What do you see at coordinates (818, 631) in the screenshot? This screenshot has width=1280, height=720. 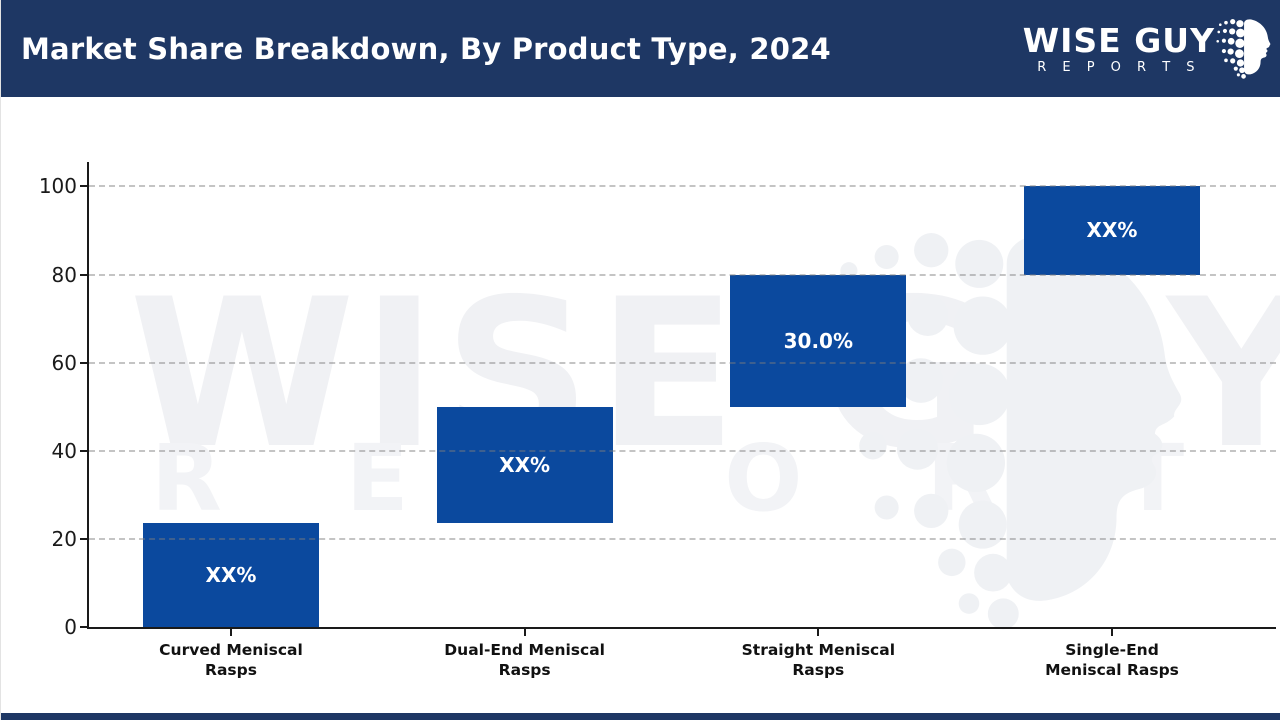 I see `x-tick-mark-straight-meniscal-rasps` at bounding box center [818, 631].